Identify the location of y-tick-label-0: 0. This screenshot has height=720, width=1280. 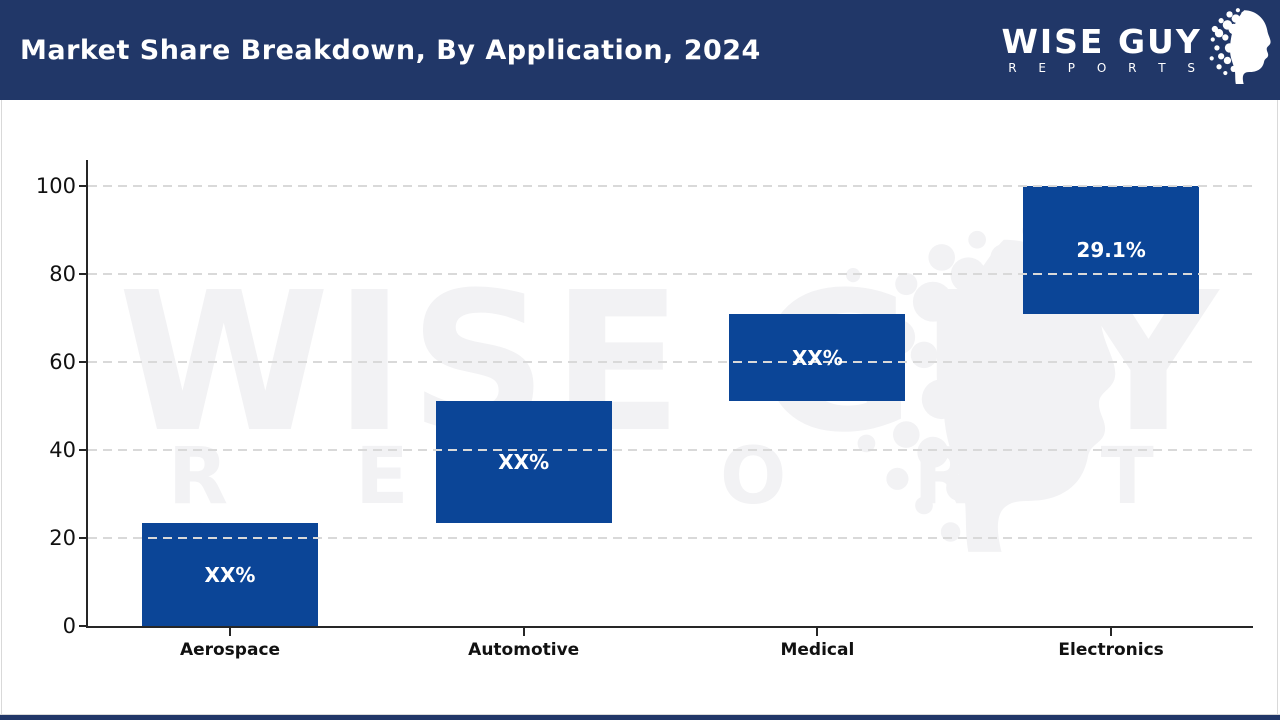
(69, 626).